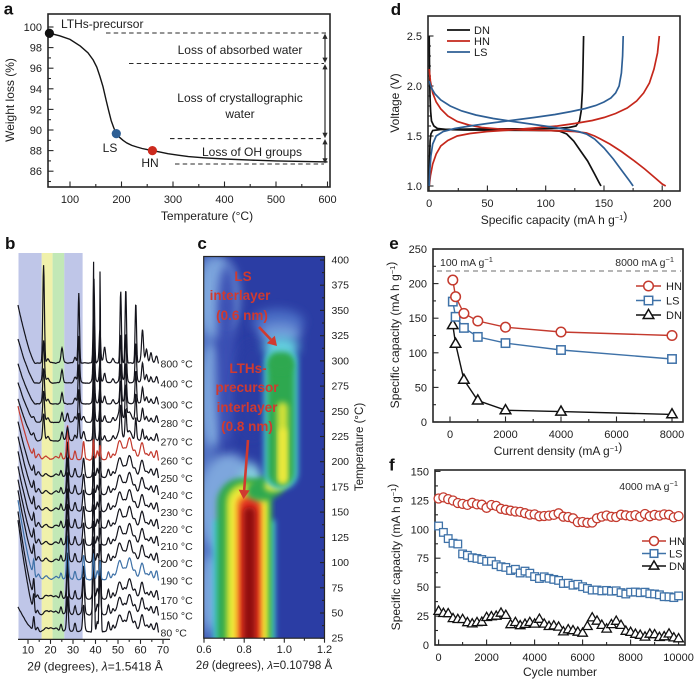 Image resolution: width=700 pixels, height=685 pixels. I want to click on svg-text: a, so click(9, 9).